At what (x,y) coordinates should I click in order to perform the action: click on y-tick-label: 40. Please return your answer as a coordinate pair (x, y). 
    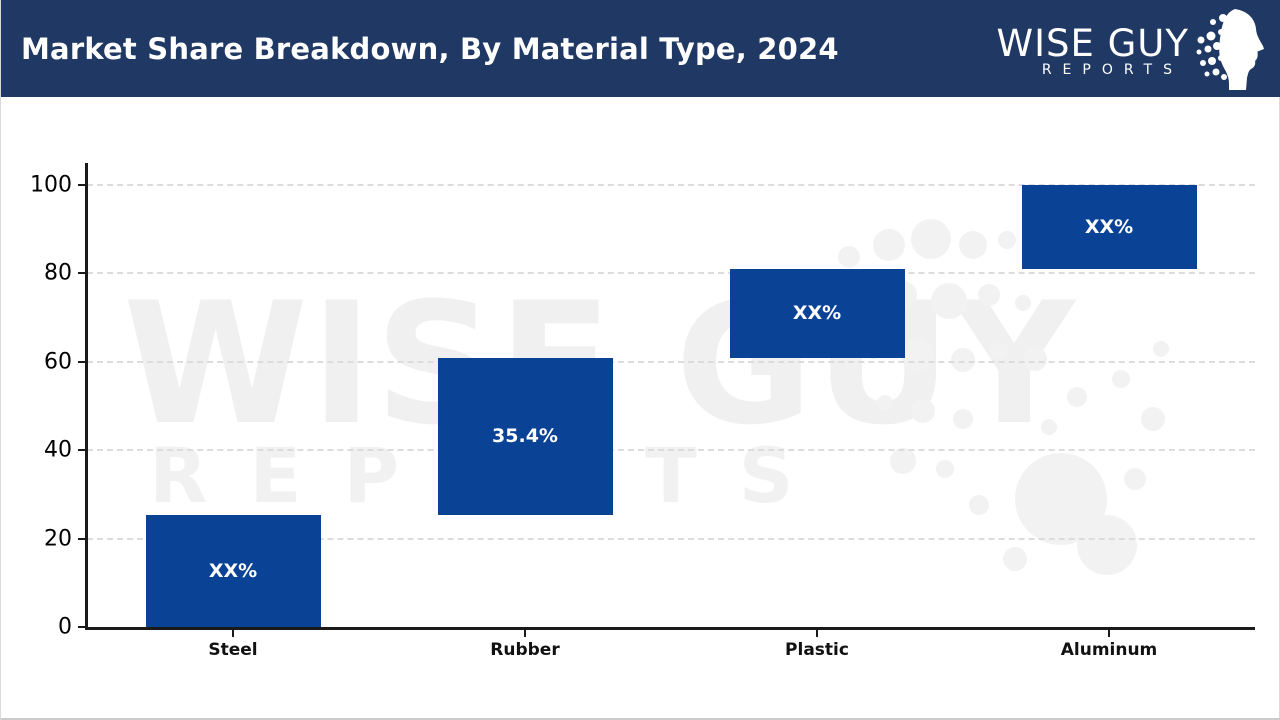
    Looking at the image, I should click on (58, 450).